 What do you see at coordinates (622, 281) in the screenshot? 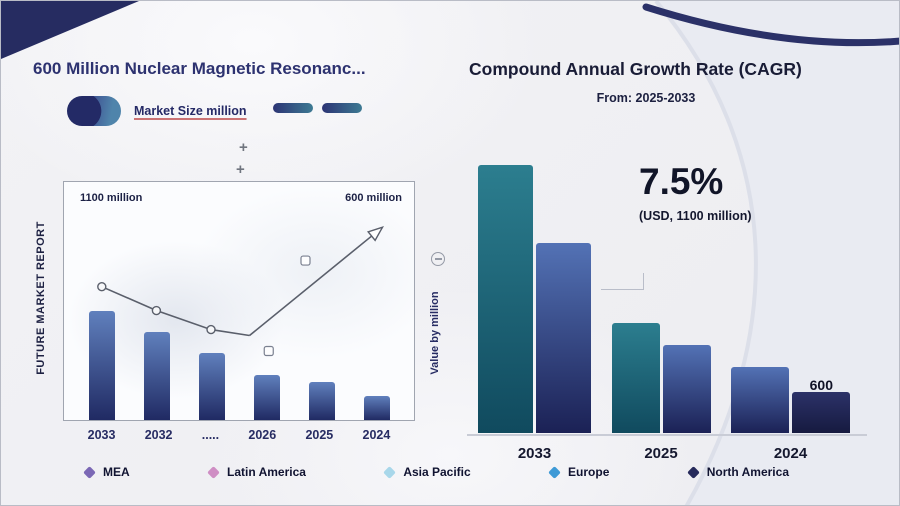
I see `step-line-decoration` at bounding box center [622, 281].